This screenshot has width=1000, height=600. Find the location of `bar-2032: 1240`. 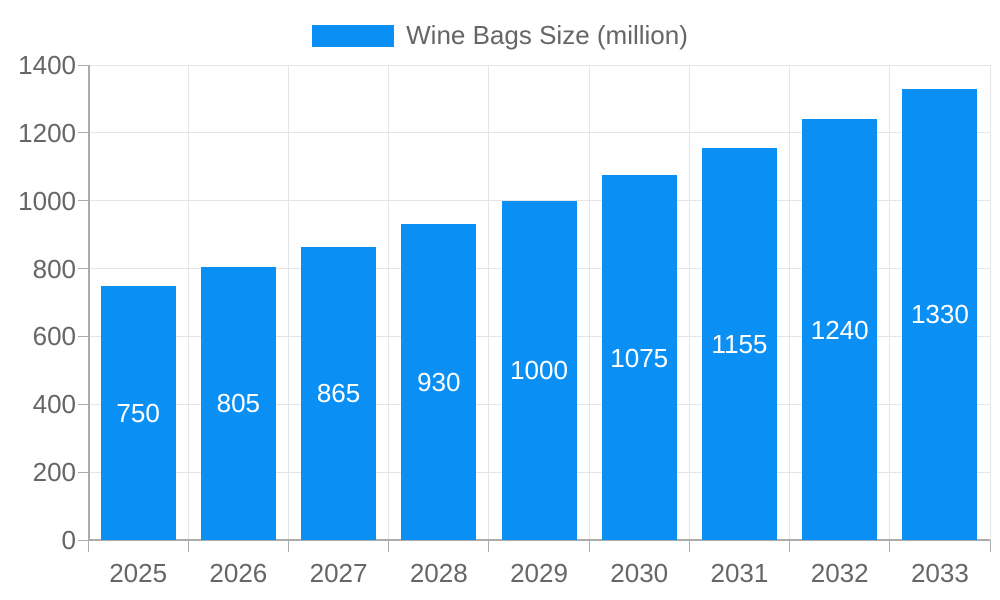

bar-2032: 1240 is located at coordinates (840, 329).